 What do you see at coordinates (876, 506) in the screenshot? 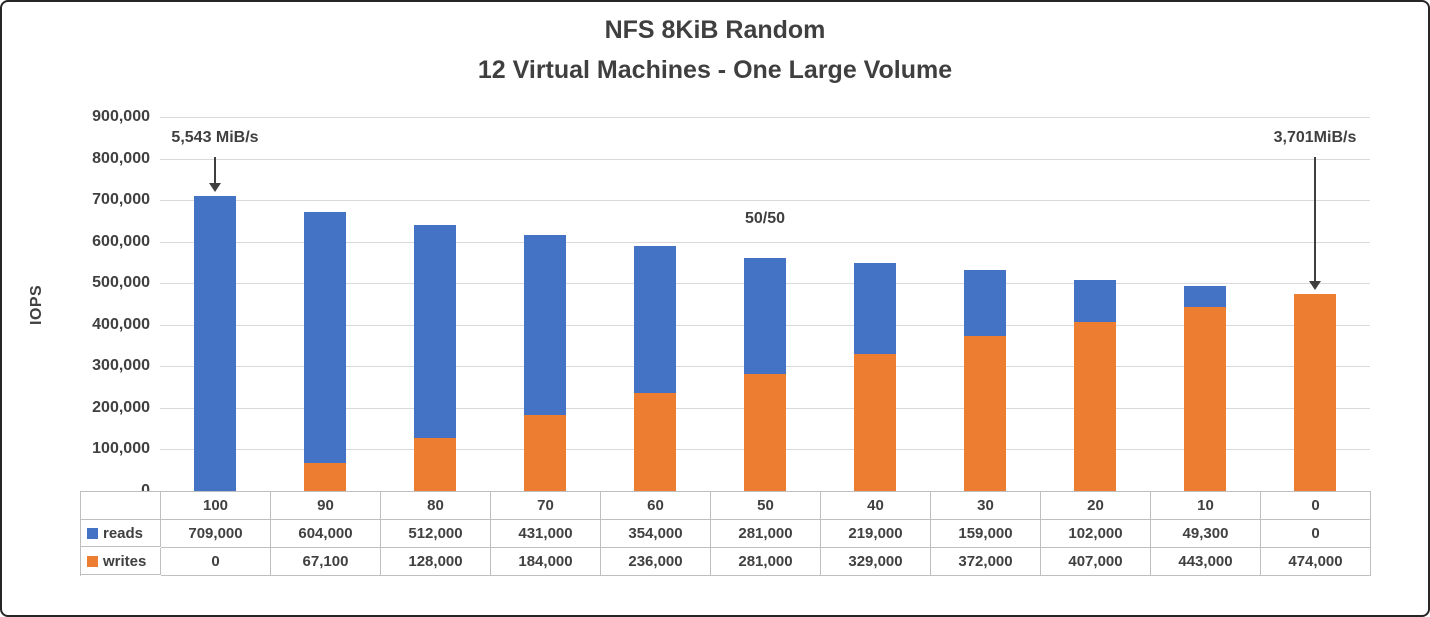
I see `category-cell: 40` at bounding box center [876, 506].